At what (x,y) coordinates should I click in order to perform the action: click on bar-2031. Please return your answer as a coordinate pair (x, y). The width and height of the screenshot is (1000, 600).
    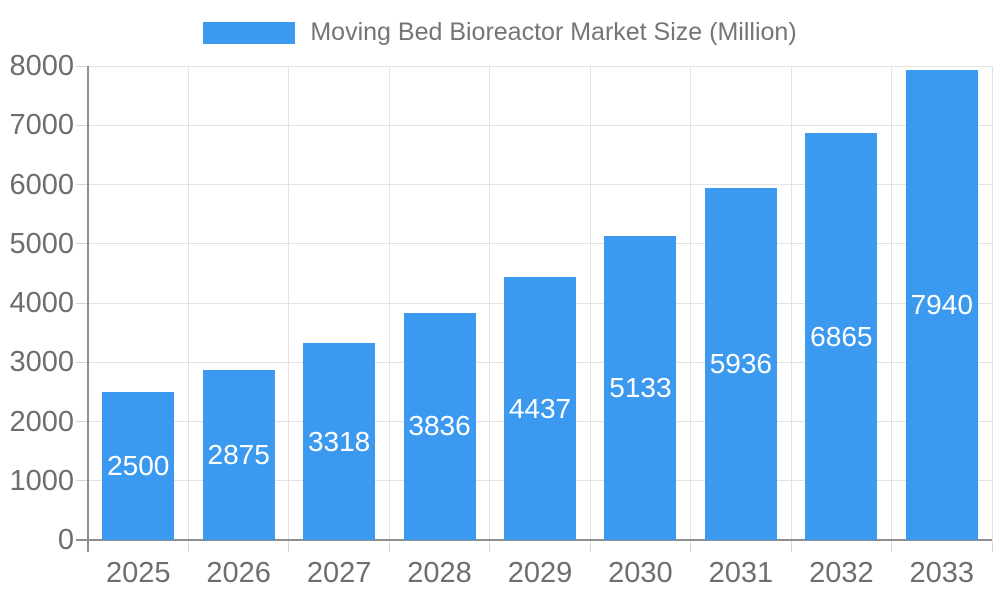
    Looking at the image, I should click on (740, 364).